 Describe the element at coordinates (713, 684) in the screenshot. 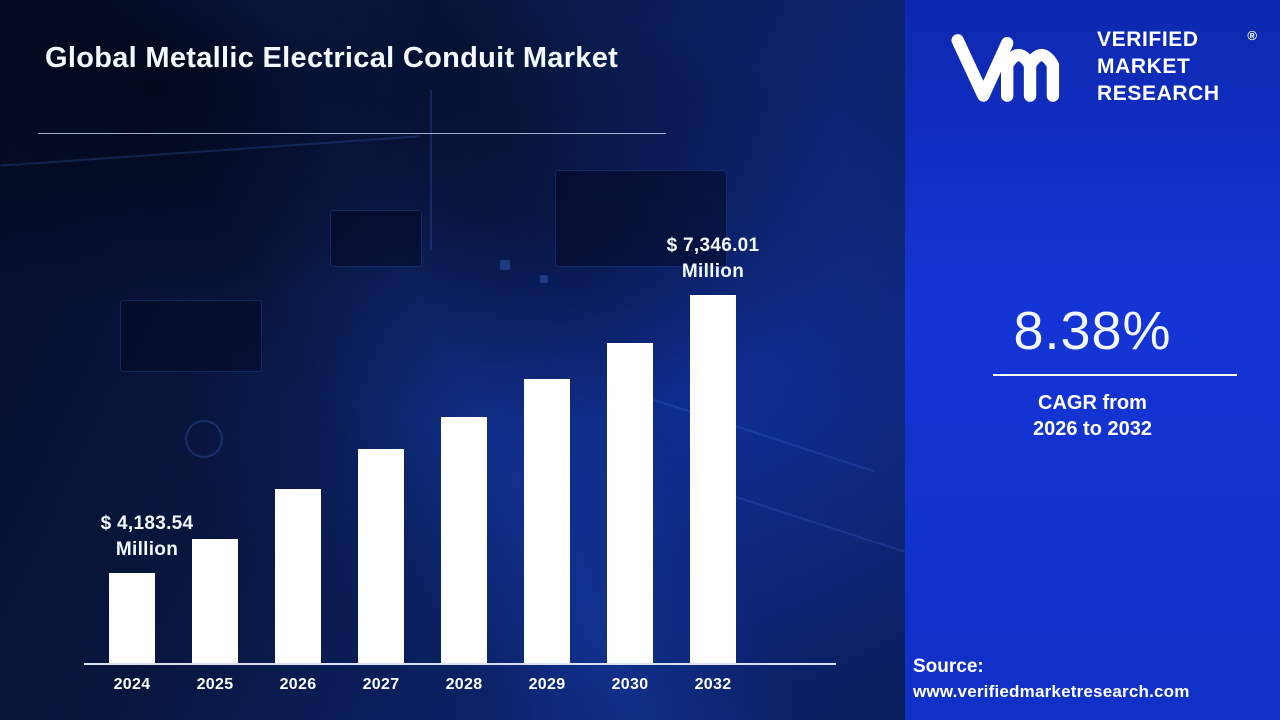

I see `x-tick-label-2032: 2032` at that location.